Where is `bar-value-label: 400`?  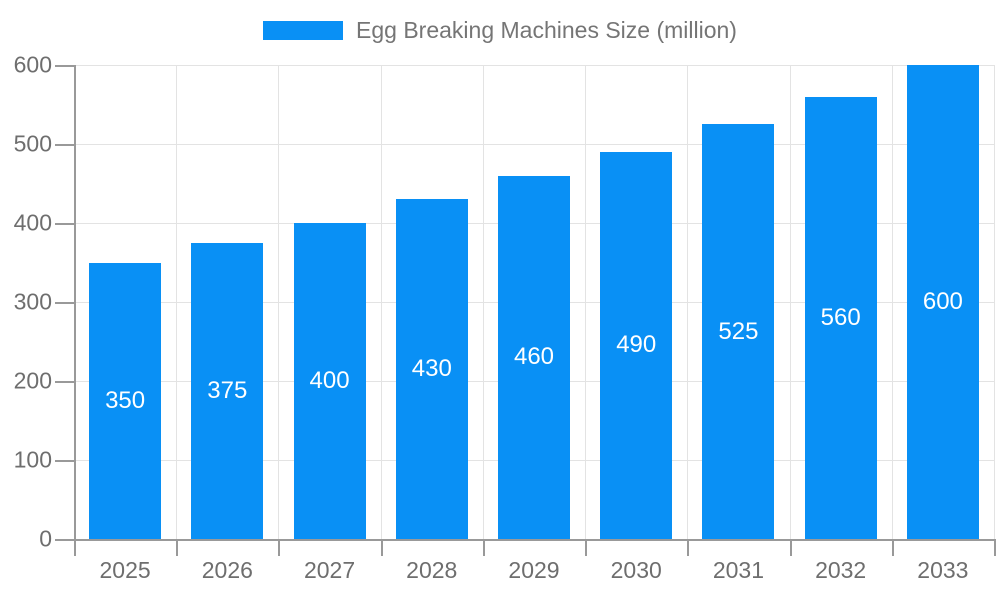 bar-value-label: 400 is located at coordinates (329, 380).